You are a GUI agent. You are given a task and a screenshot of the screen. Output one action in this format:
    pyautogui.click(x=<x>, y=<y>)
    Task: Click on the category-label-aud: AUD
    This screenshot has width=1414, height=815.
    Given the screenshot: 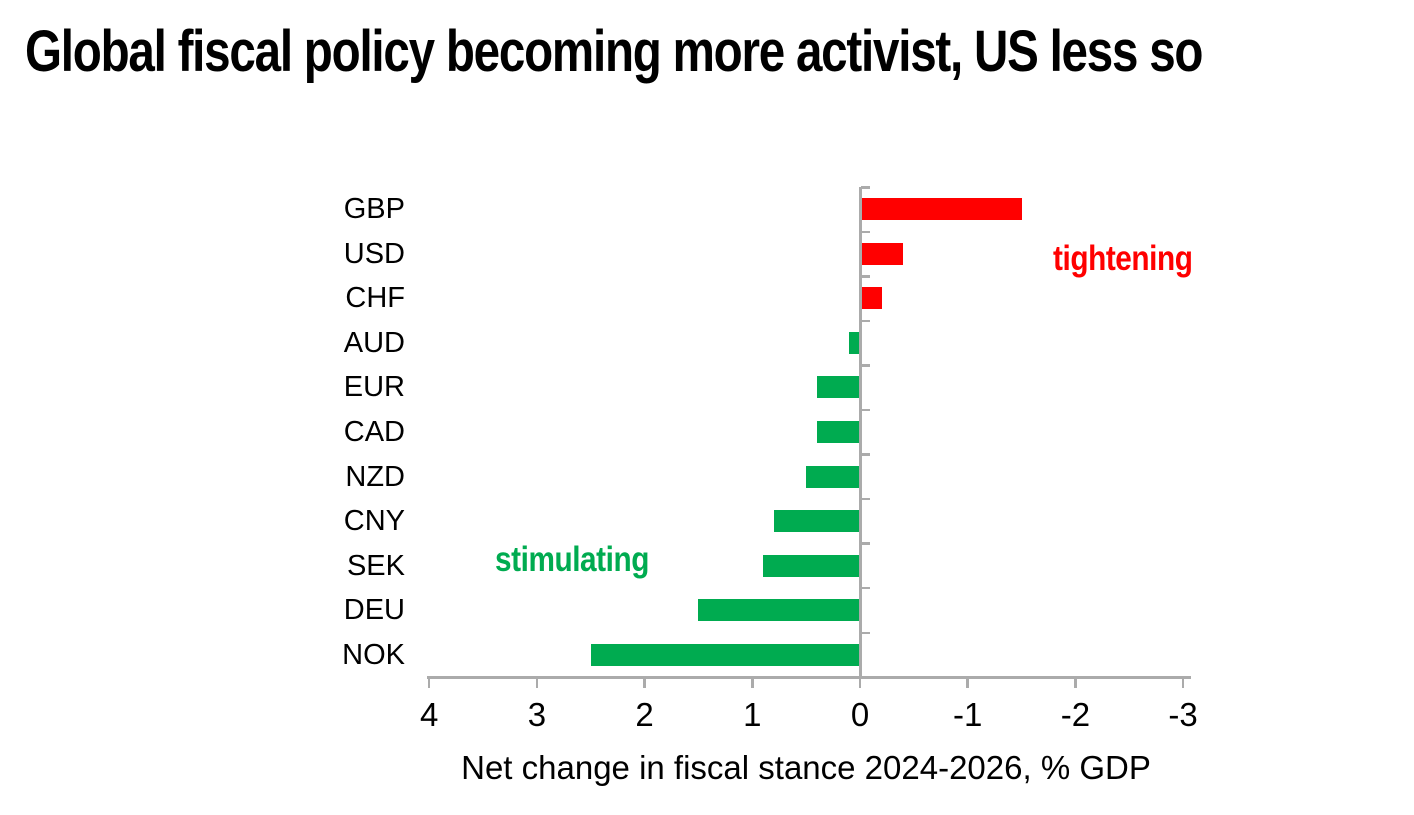 What is the action you would take?
    pyautogui.click(x=374, y=342)
    